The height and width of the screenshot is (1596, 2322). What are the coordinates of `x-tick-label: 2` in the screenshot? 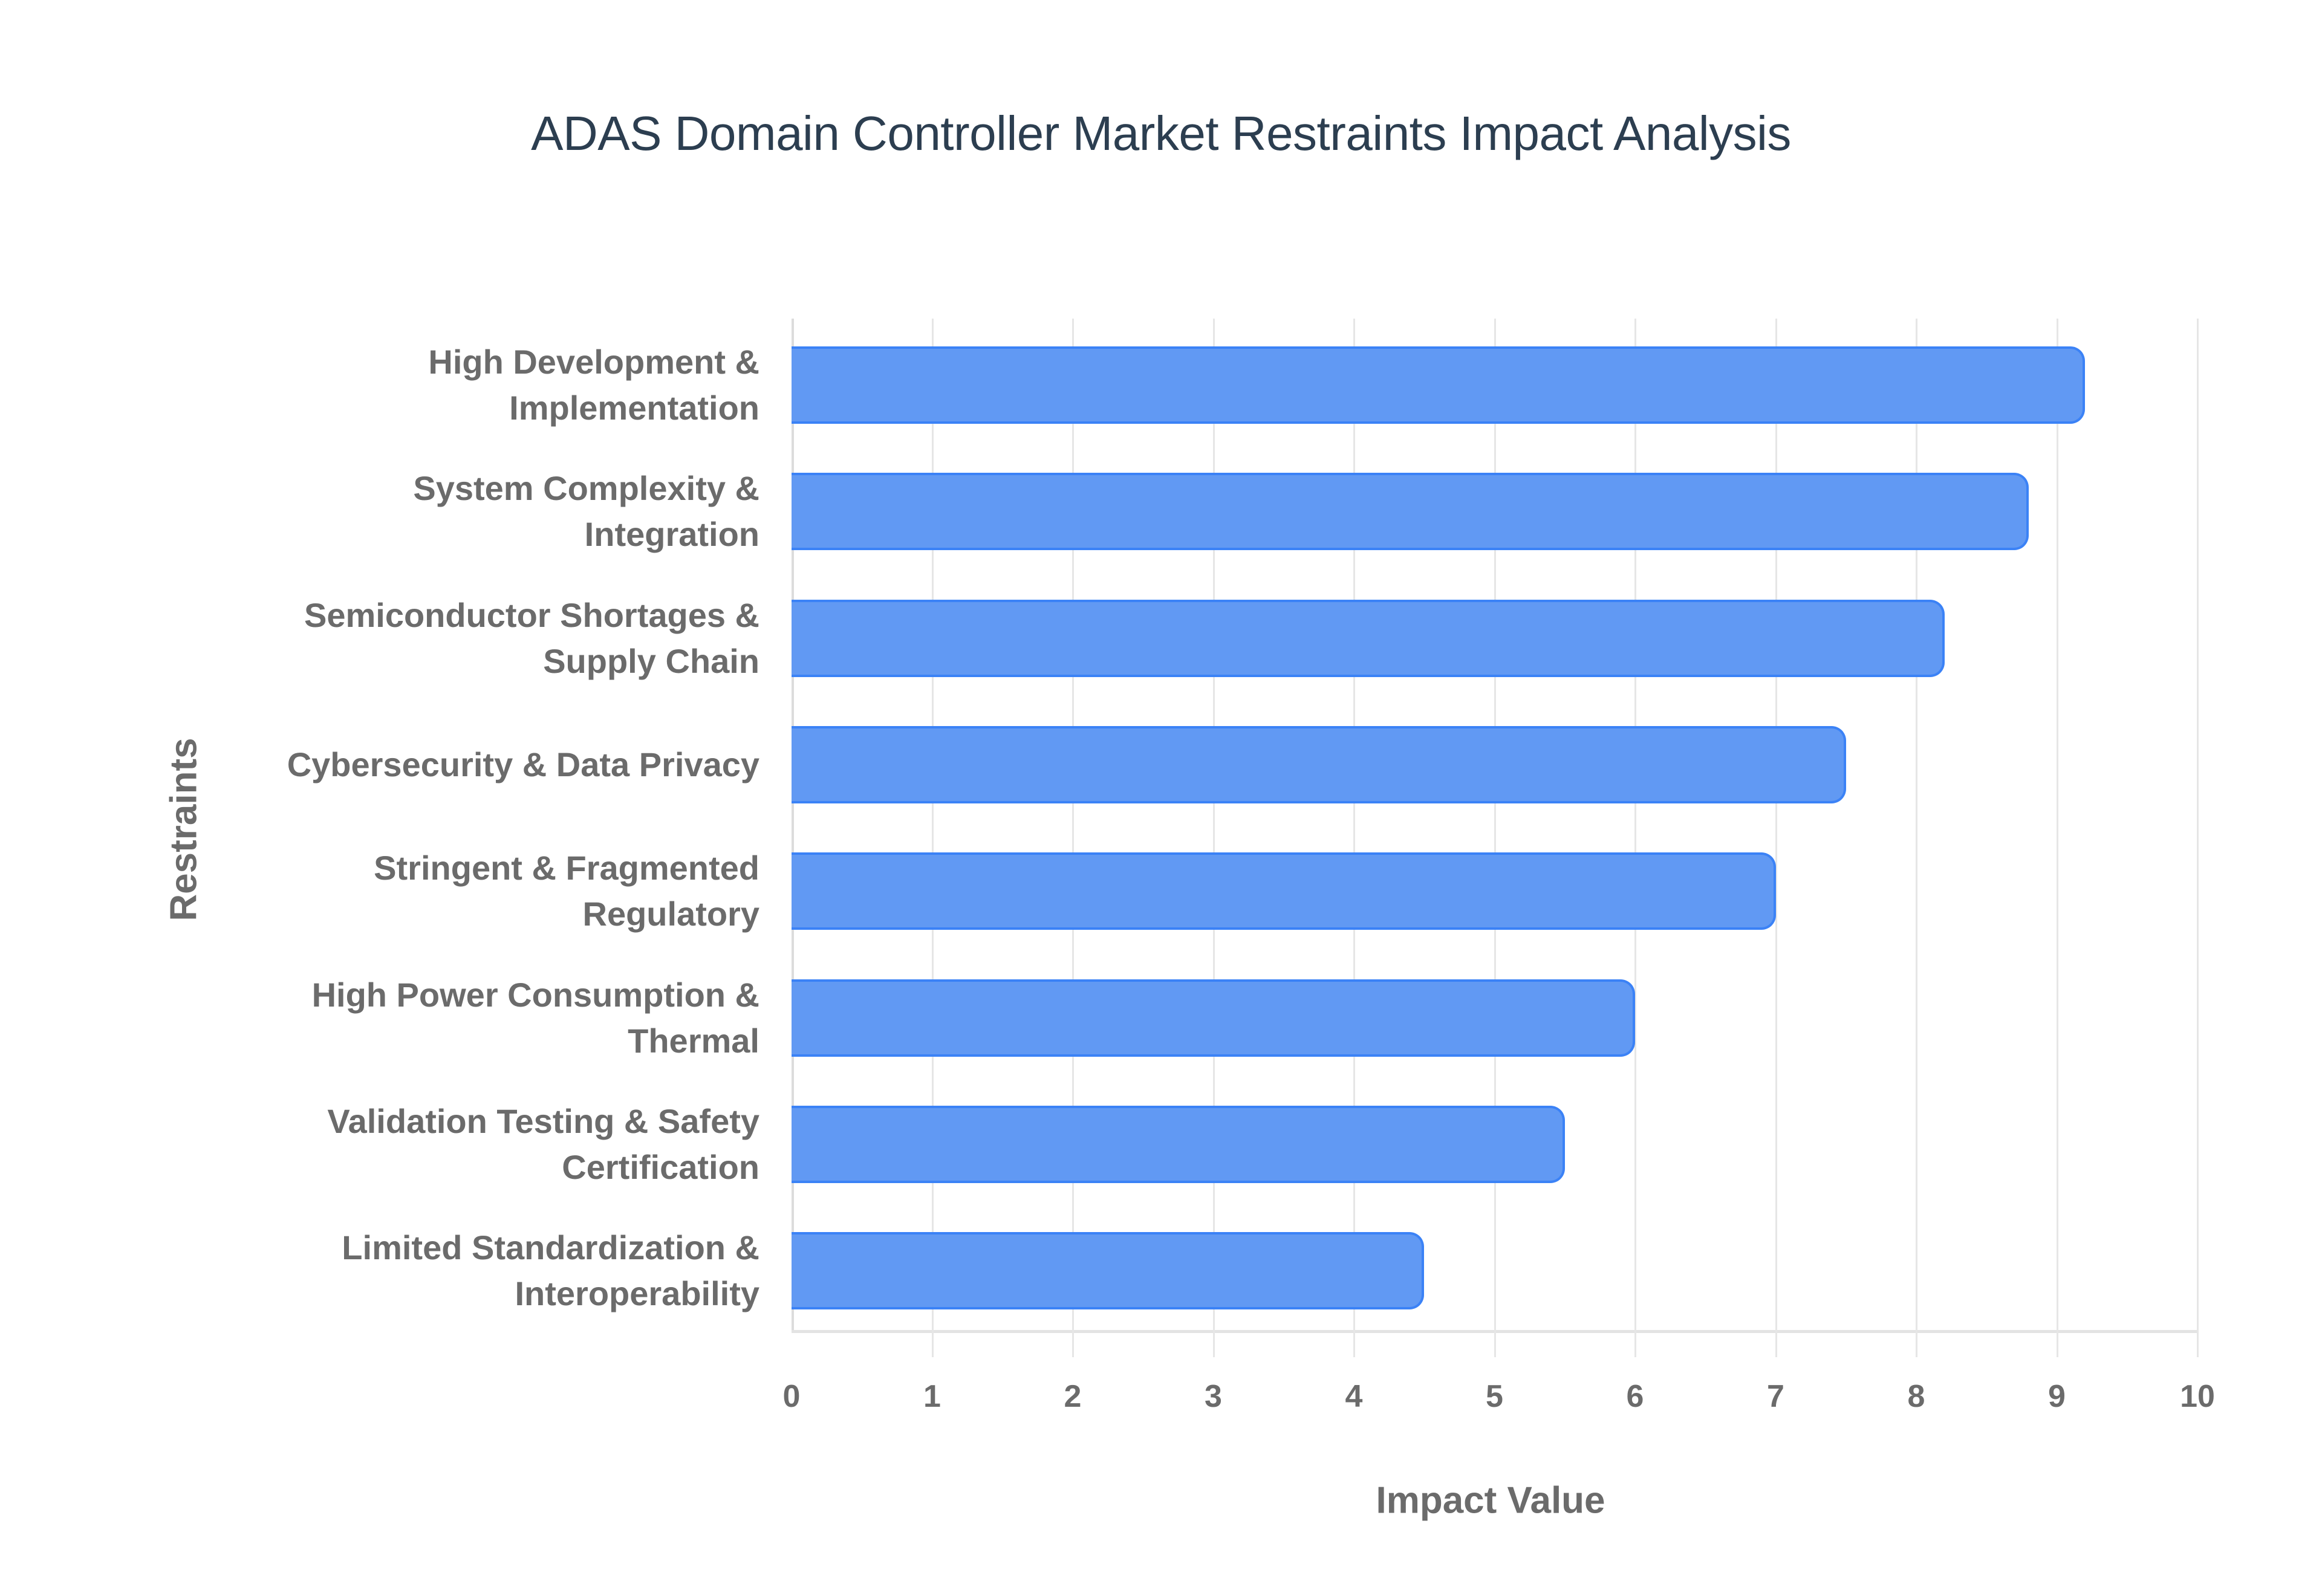 It's located at (1073, 1396).